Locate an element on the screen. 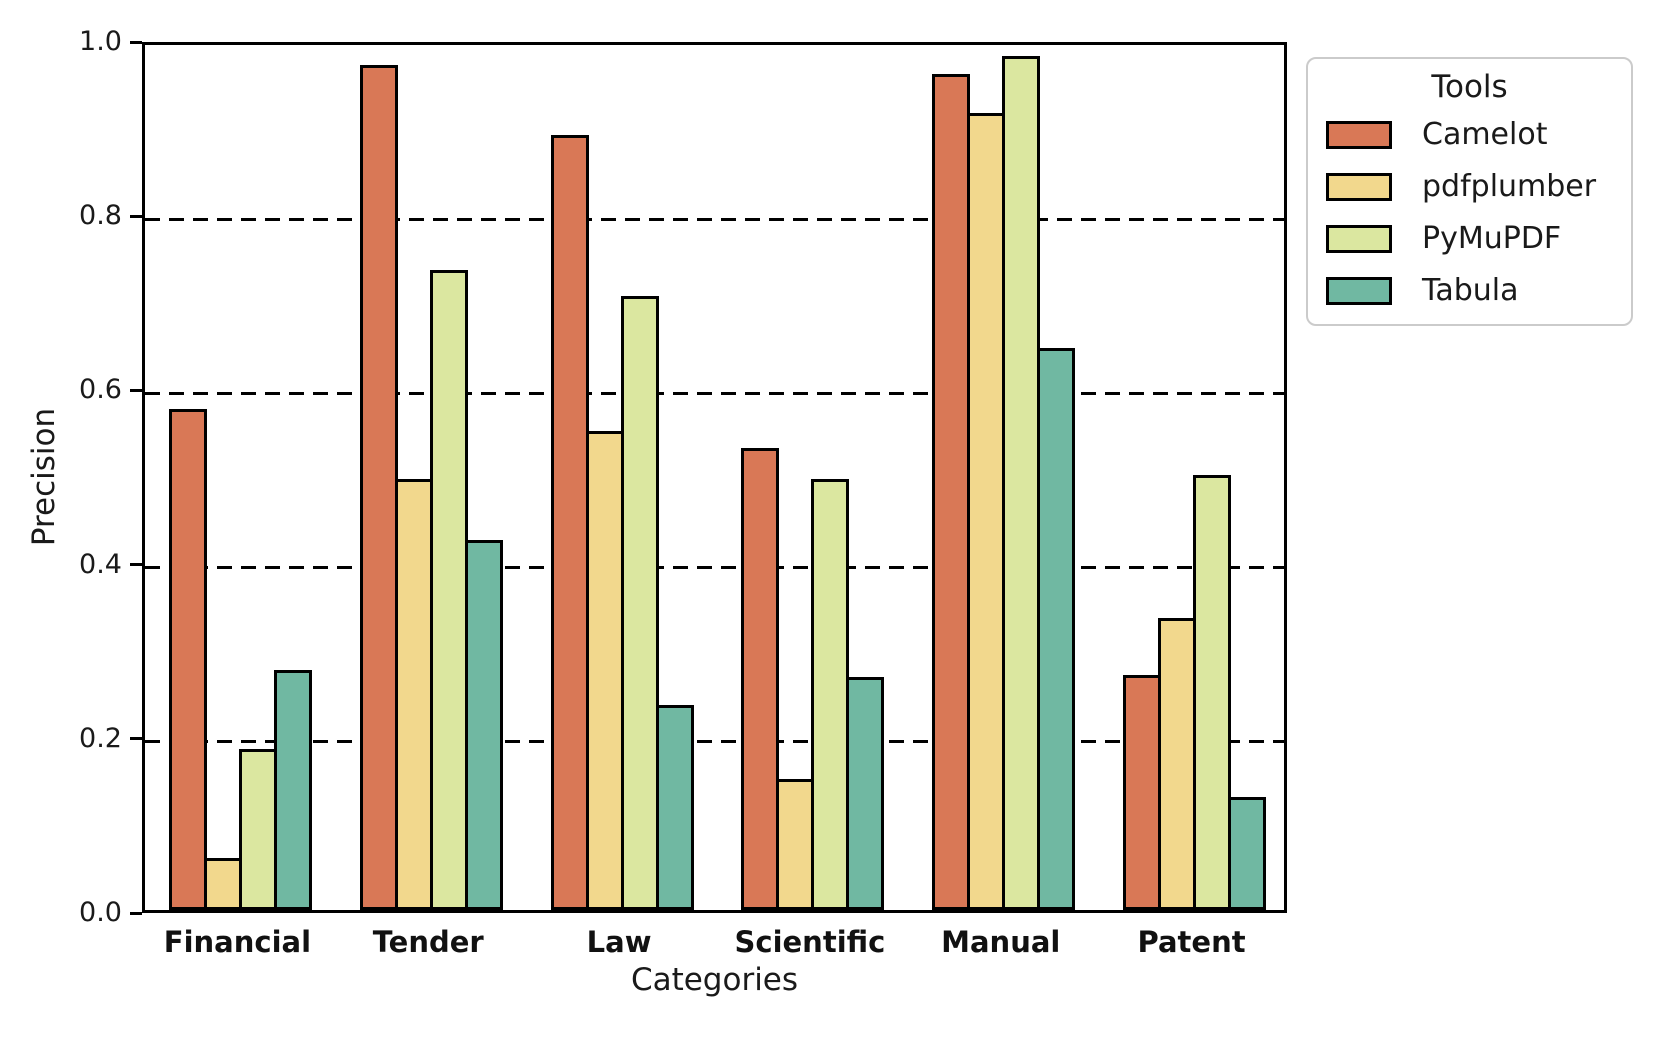 This screenshot has height=1038, width=1661. bar-pymupdf-law is located at coordinates (639, 602).